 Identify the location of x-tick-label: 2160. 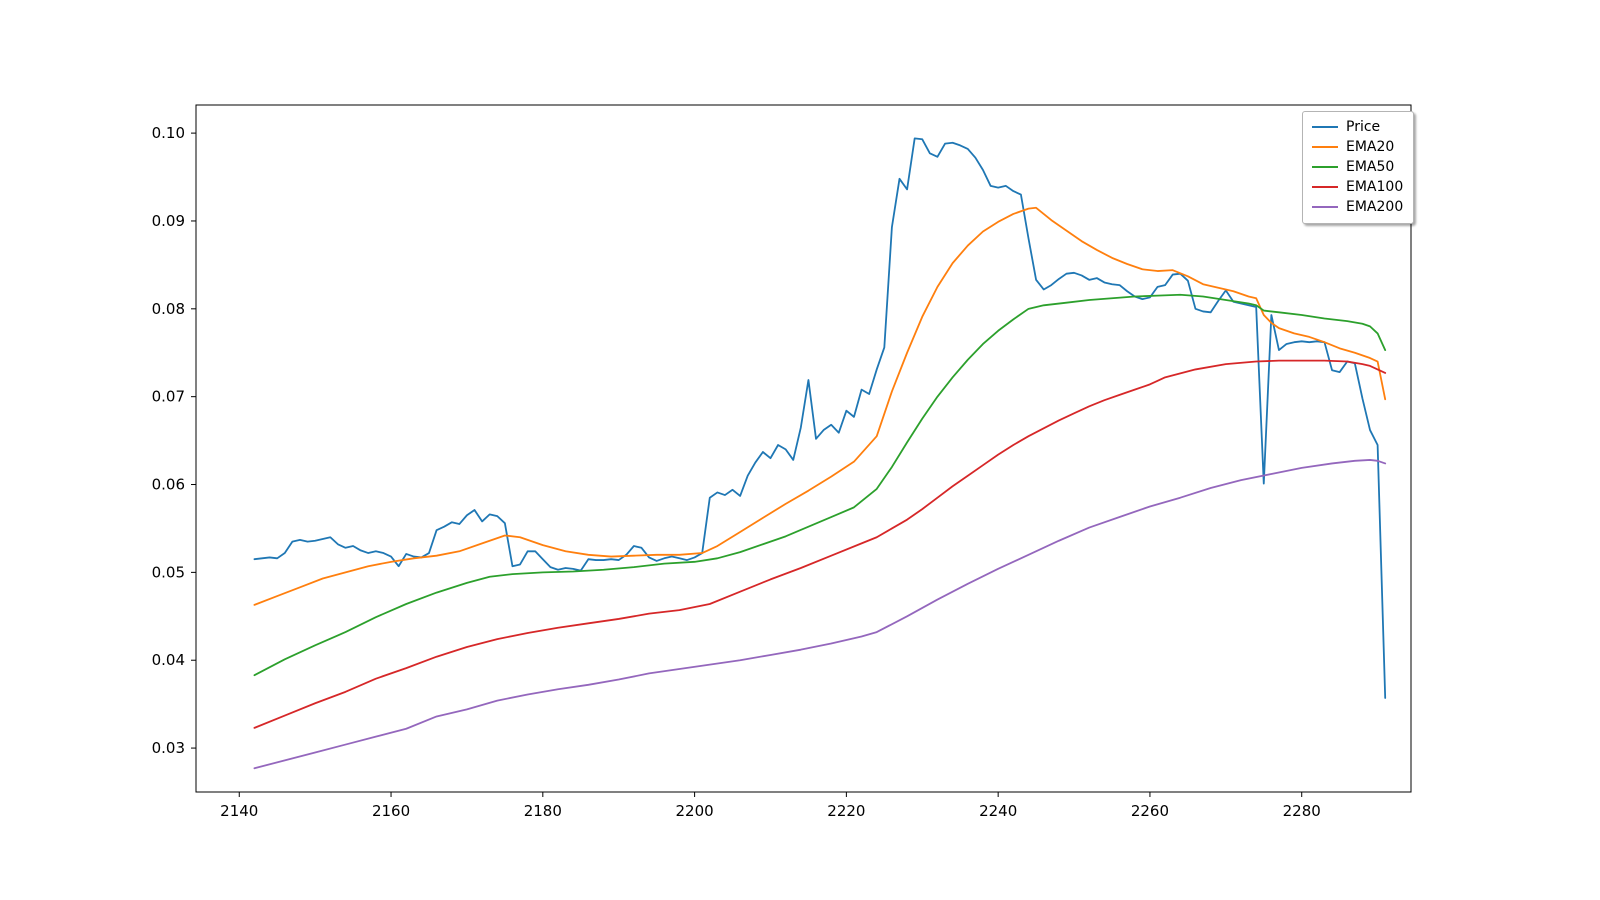
(391, 811).